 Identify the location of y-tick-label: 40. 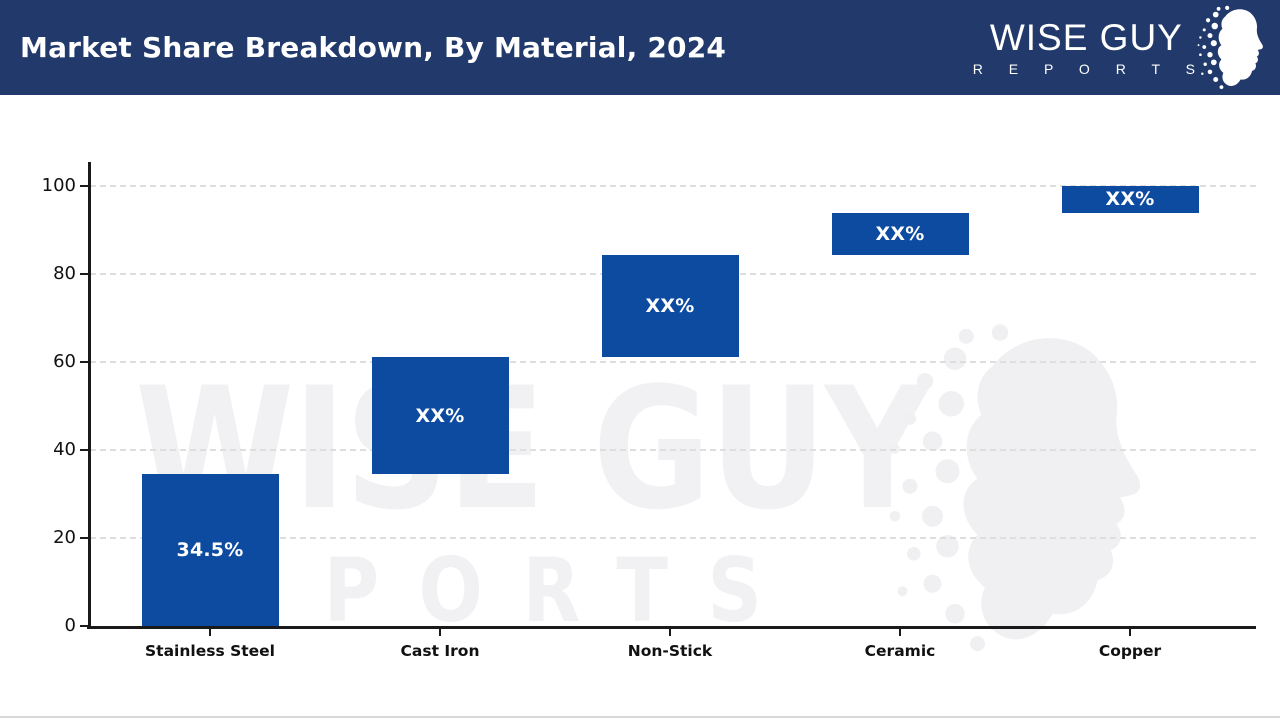
(64, 449).